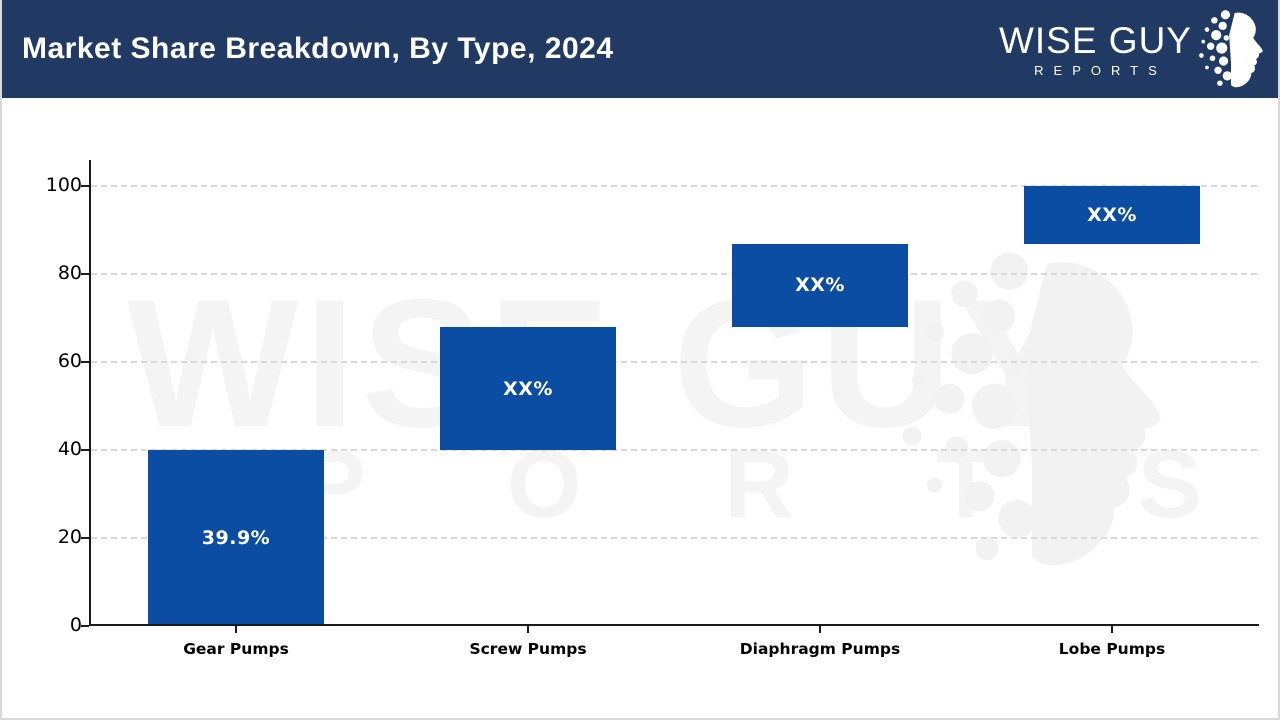  I want to click on y-axis-line, so click(90, 393).